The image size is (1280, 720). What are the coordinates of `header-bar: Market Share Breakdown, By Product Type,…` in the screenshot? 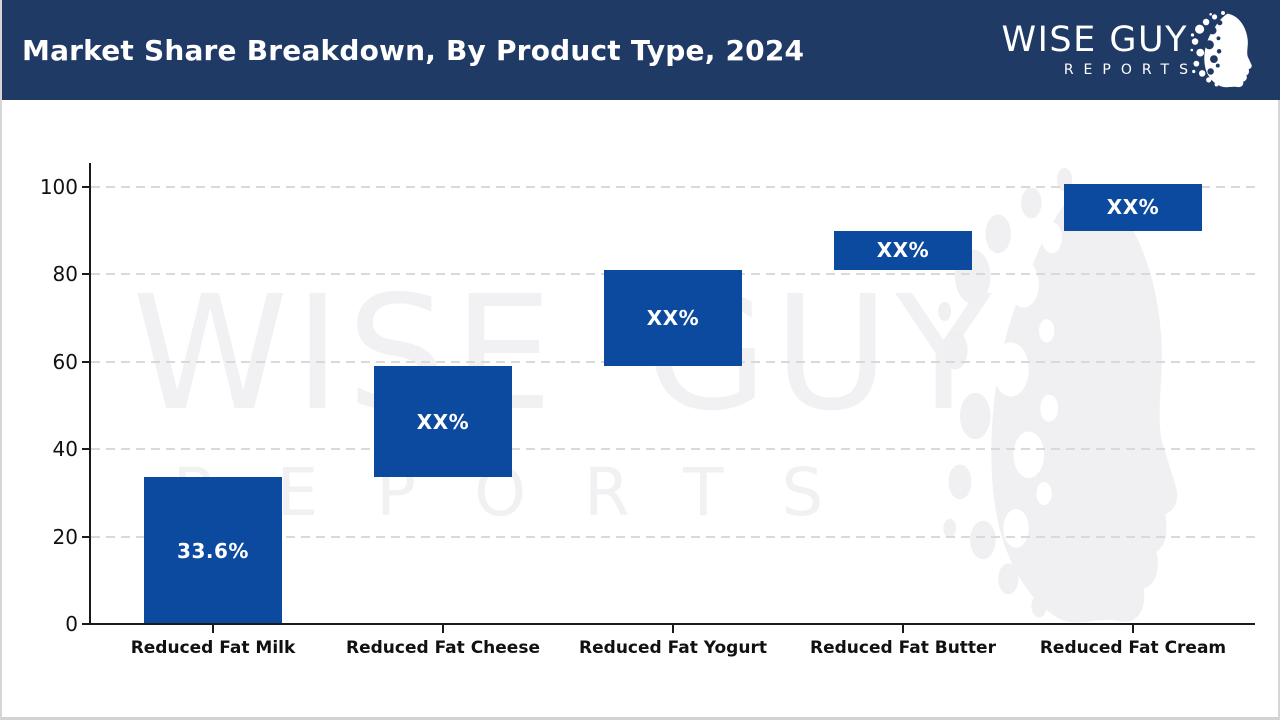 It's located at (641, 50).